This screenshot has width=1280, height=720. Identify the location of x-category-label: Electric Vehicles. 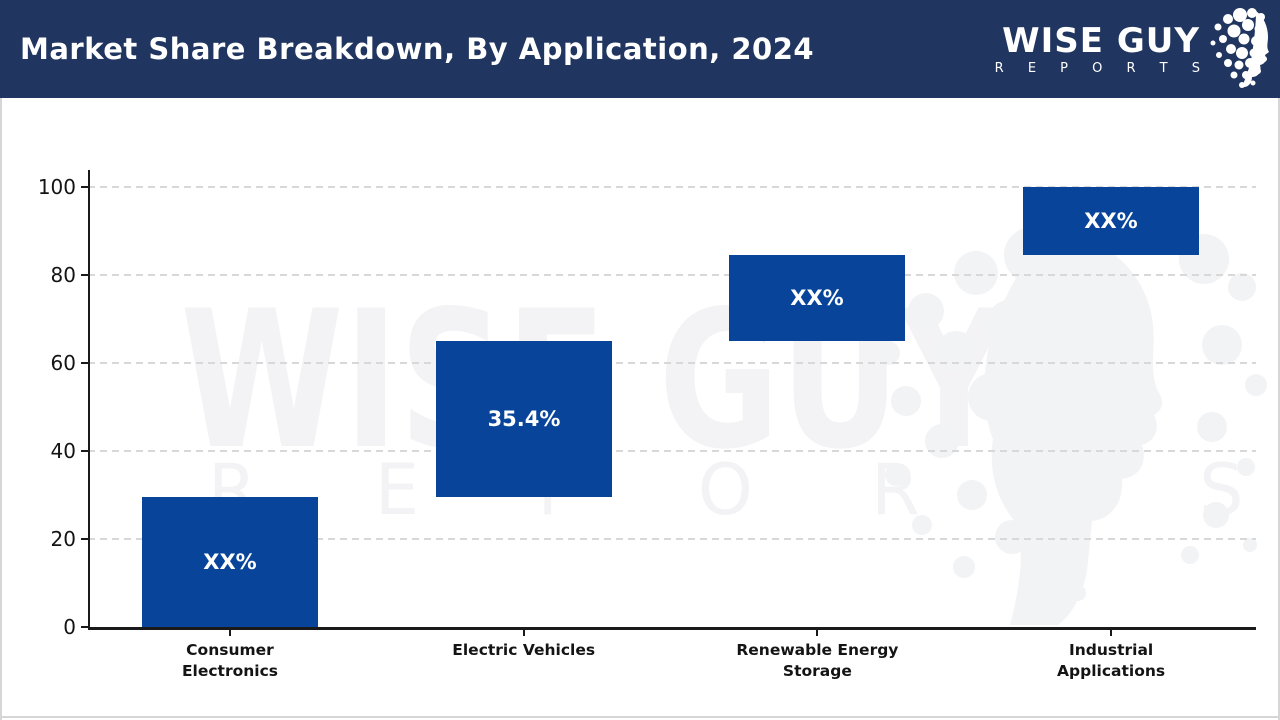
(524, 650).